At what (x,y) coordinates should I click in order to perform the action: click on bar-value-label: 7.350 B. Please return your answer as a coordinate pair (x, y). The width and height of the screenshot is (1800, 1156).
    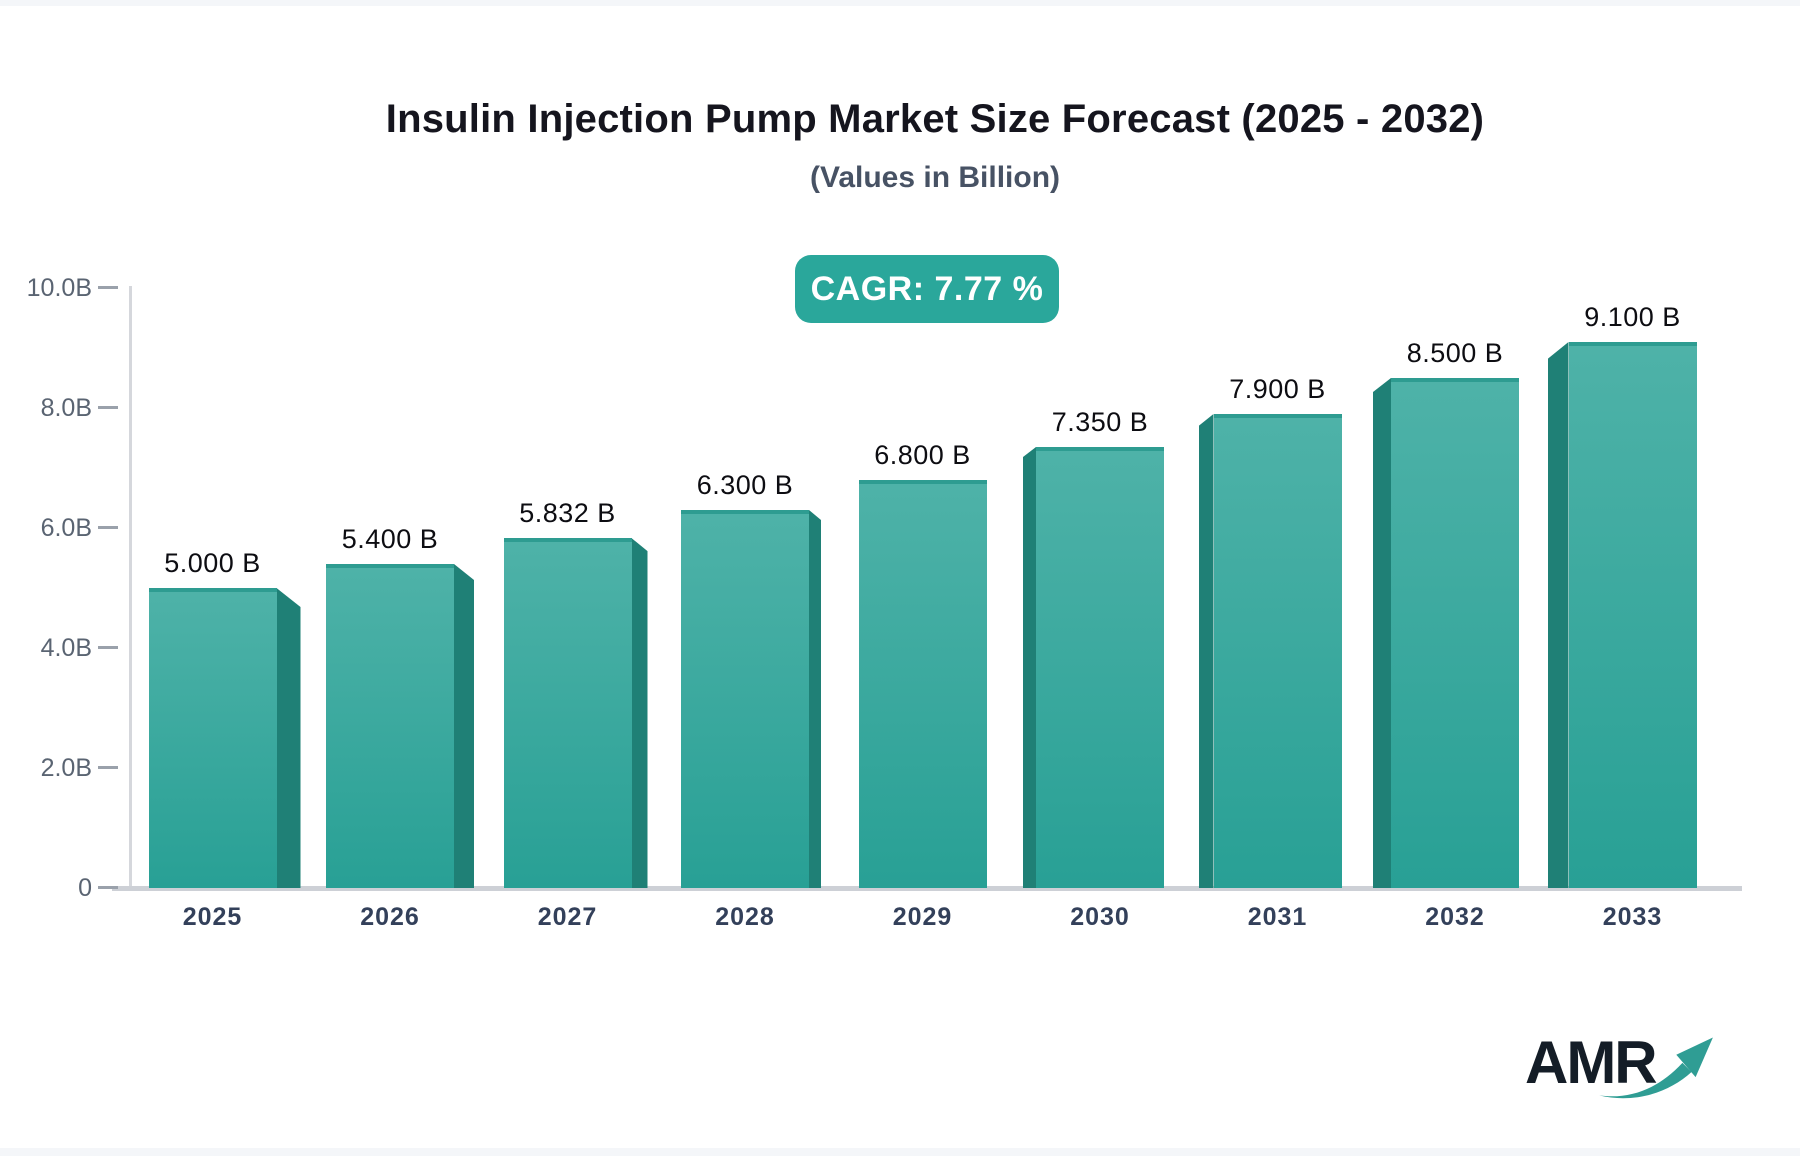
    Looking at the image, I should click on (1100, 422).